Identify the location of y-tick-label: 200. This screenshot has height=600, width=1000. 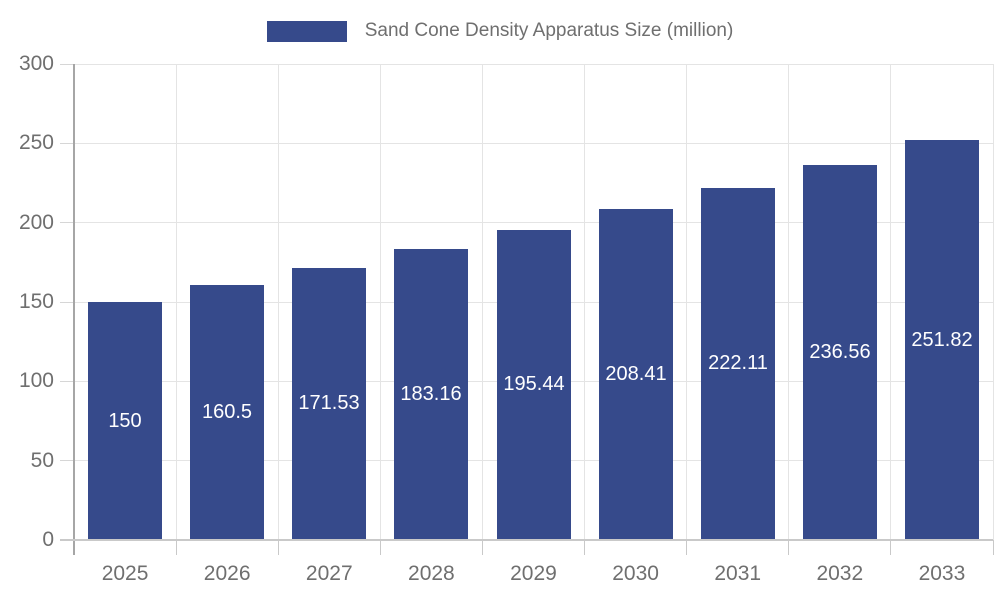
(36, 222).